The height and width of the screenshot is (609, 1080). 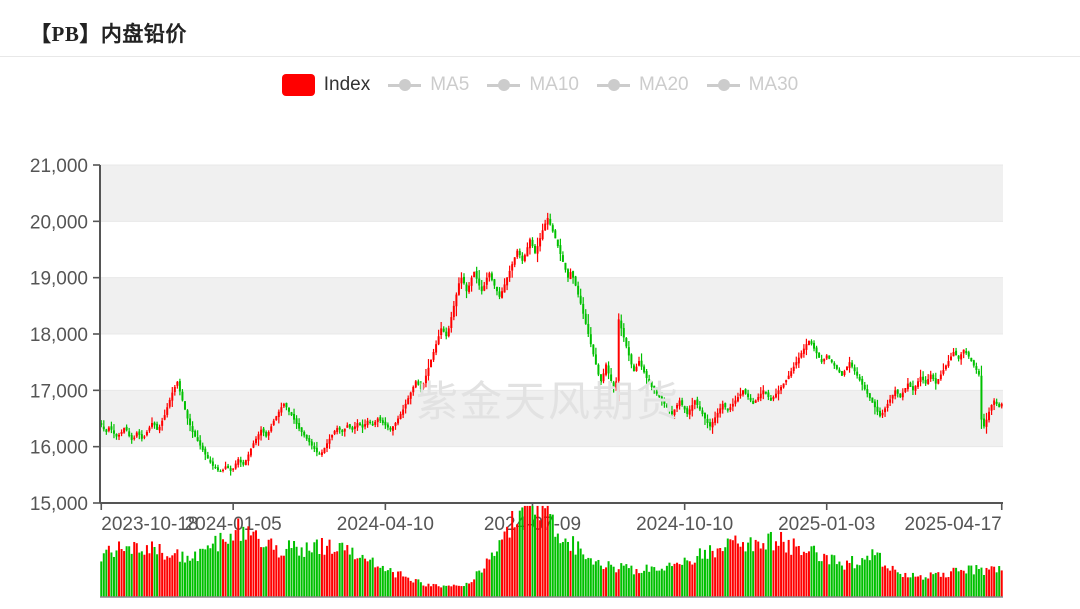 What do you see at coordinates (533, 85) in the screenshot?
I see `legend-item-ma10: MA10` at bounding box center [533, 85].